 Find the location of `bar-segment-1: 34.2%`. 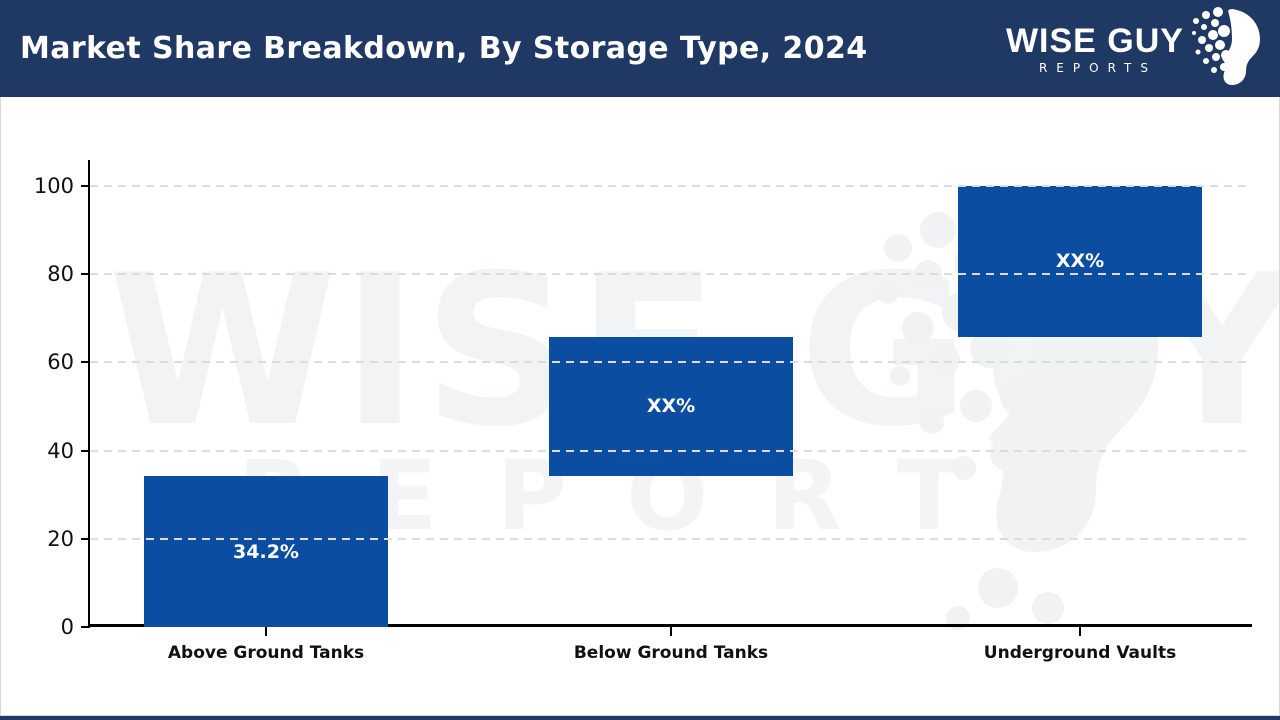

bar-segment-1: 34.2% is located at coordinates (266, 551).